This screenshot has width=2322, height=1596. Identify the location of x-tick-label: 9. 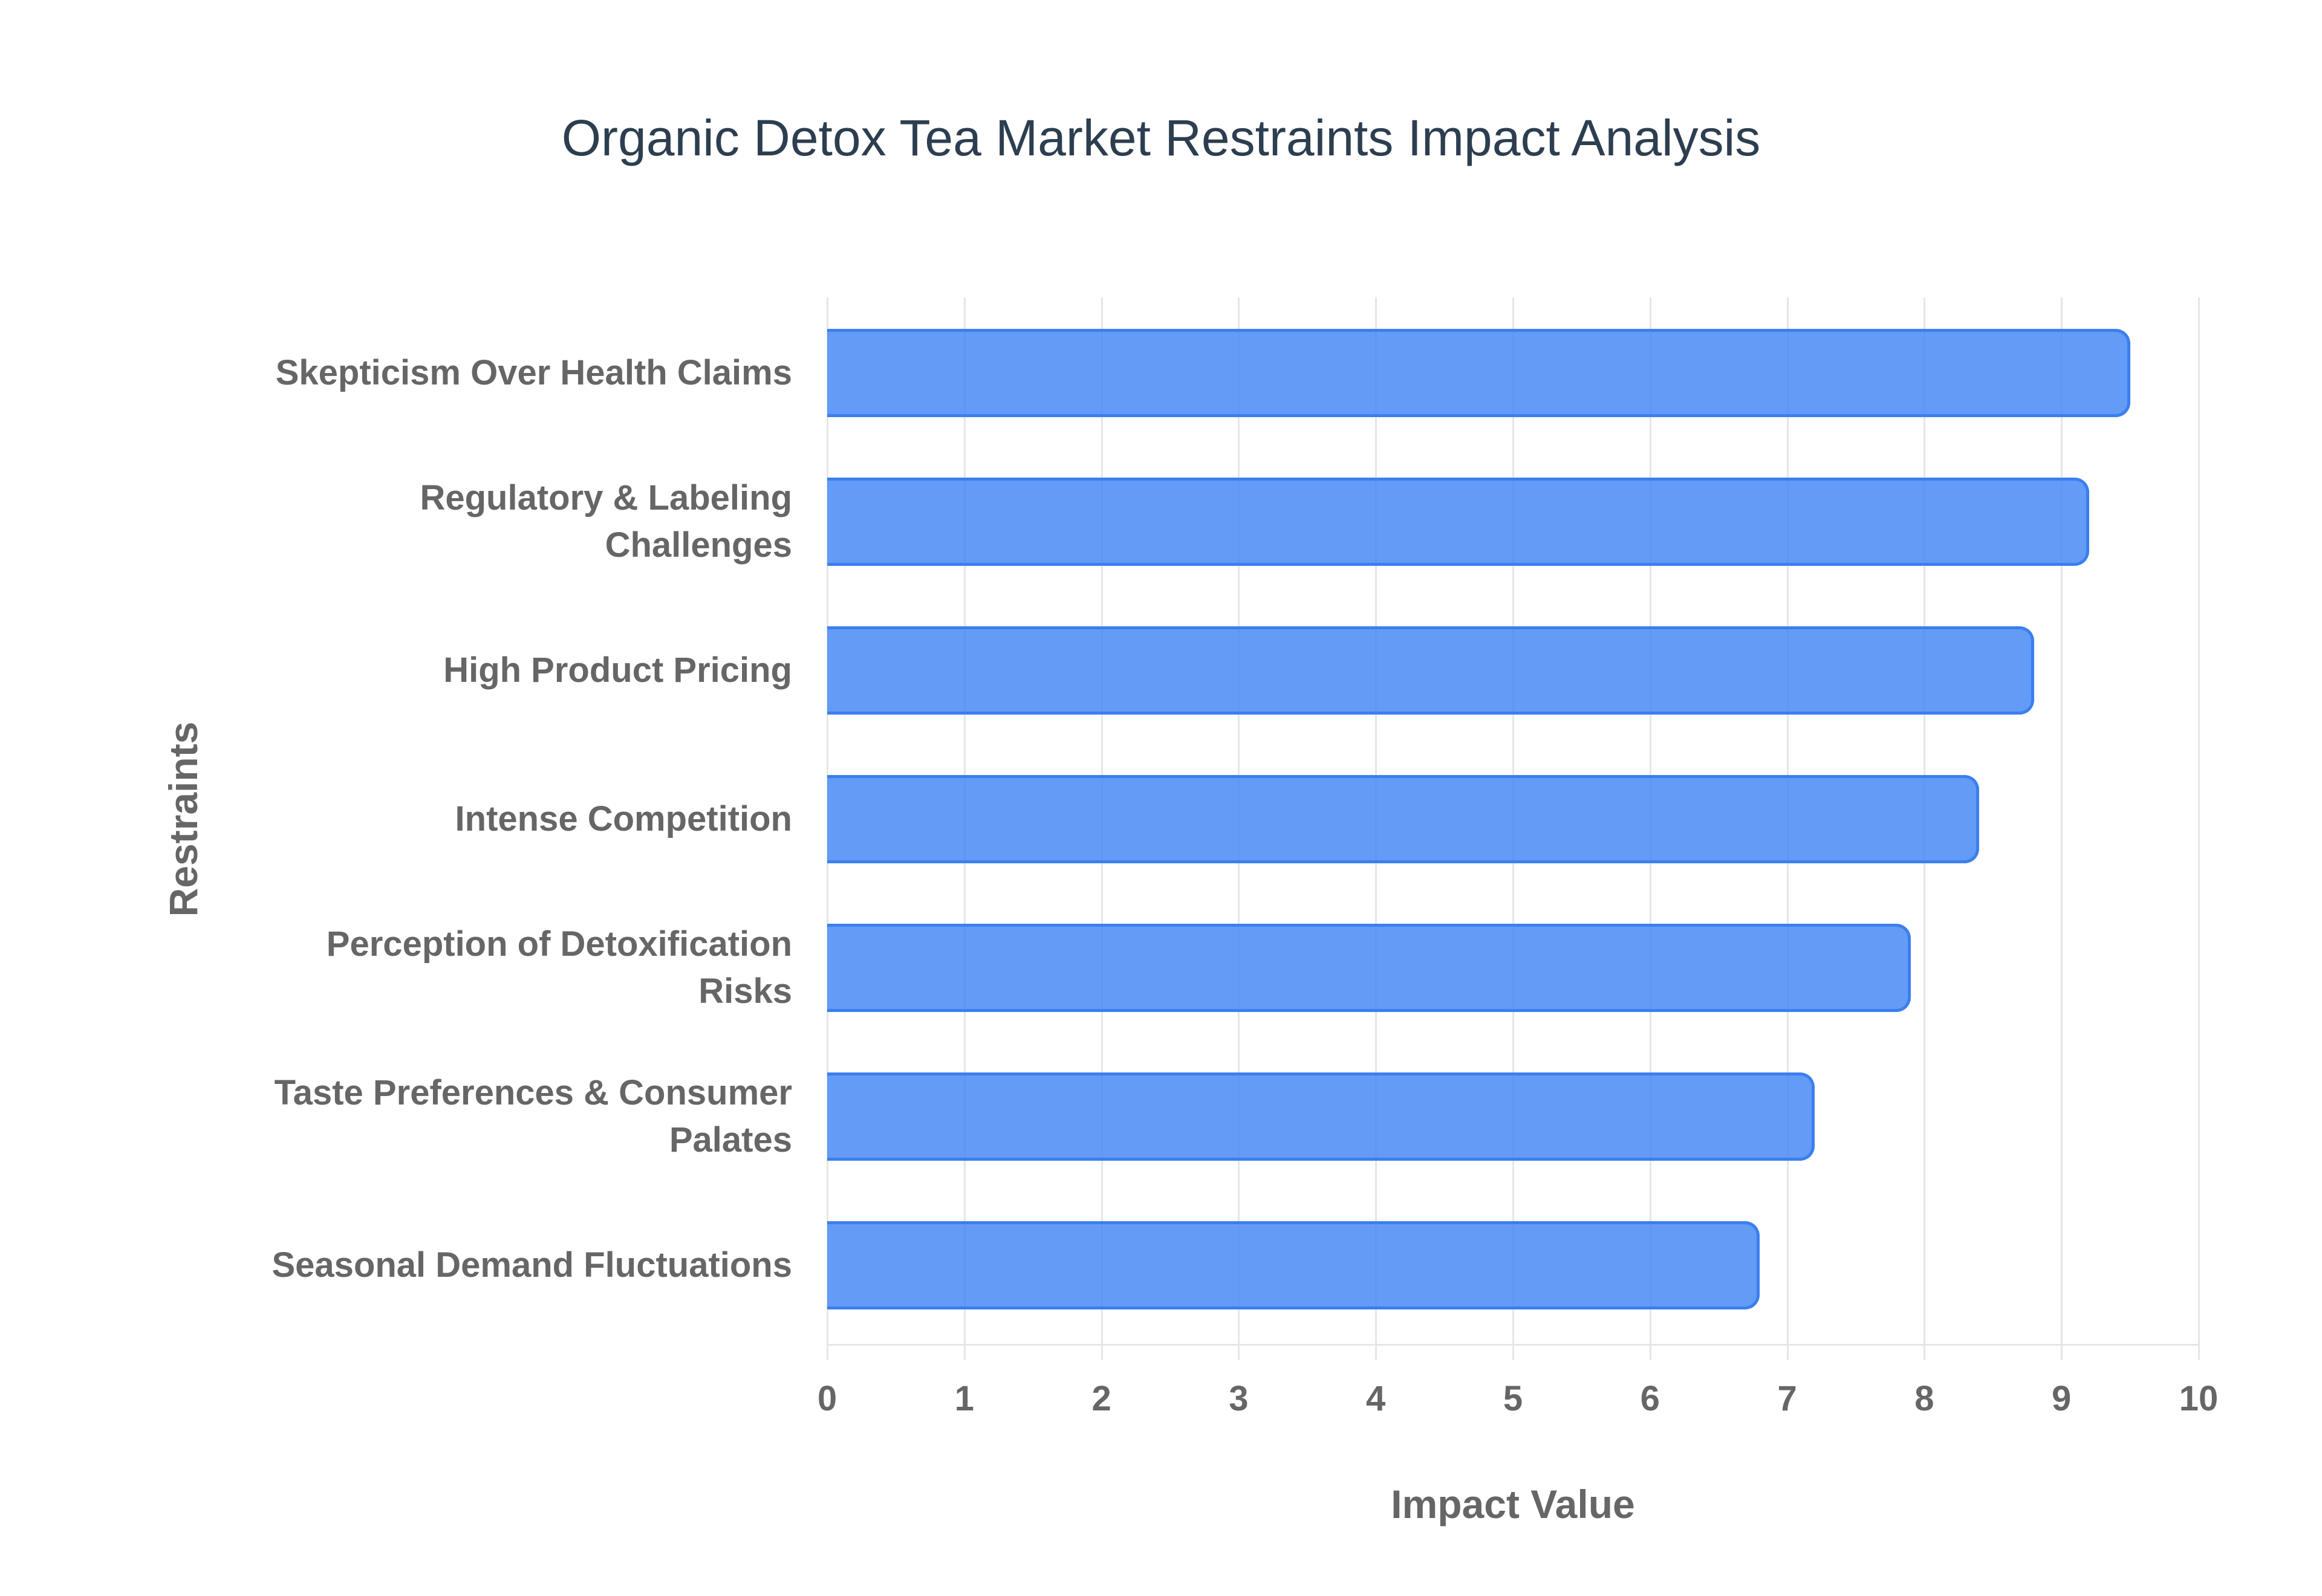
(2062, 1398).